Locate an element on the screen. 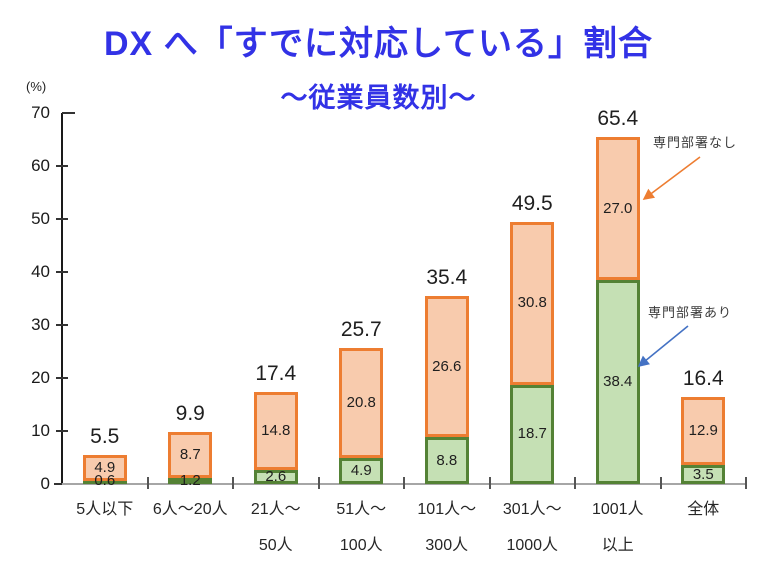 The width and height of the screenshot is (757, 569). total-value-label: 49.5 is located at coordinates (532, 203).